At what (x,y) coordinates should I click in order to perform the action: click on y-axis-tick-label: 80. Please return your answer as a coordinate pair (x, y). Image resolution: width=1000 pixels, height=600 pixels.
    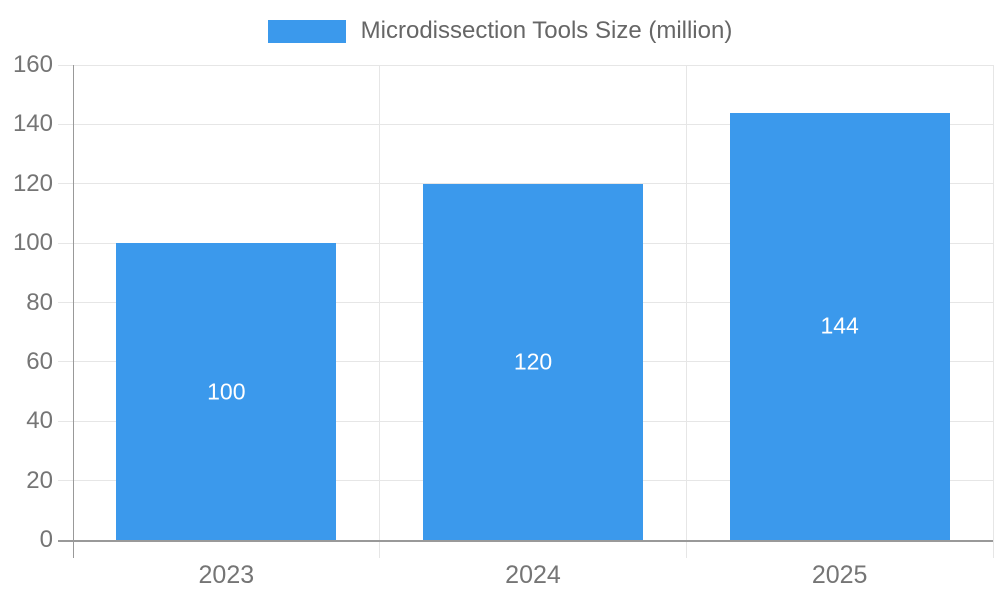
    Looking at the image, I should click on (39, 302).